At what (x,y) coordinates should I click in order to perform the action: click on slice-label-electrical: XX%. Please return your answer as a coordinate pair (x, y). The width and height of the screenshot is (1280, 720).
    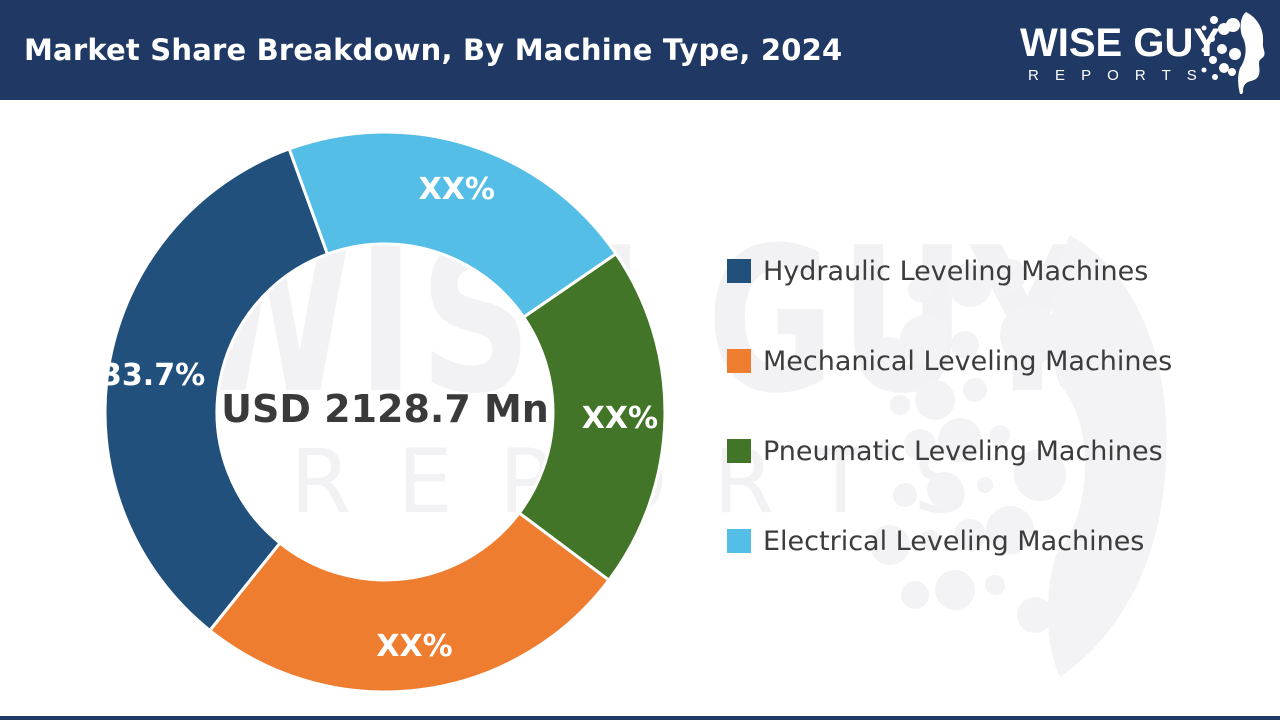
    Looking at the image, I should click on (457, 189).